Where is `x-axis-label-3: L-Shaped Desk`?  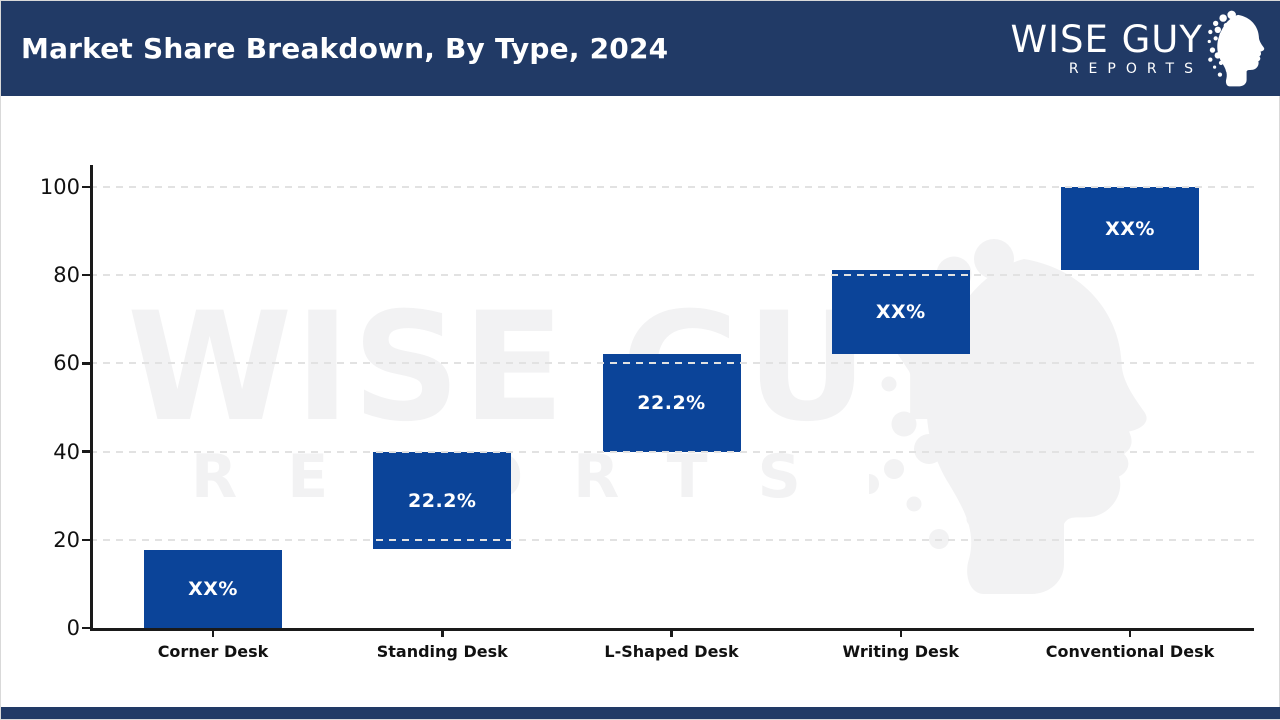
x-axis-label-3: L-Shaped Desk is located at coordinates (671, 651).